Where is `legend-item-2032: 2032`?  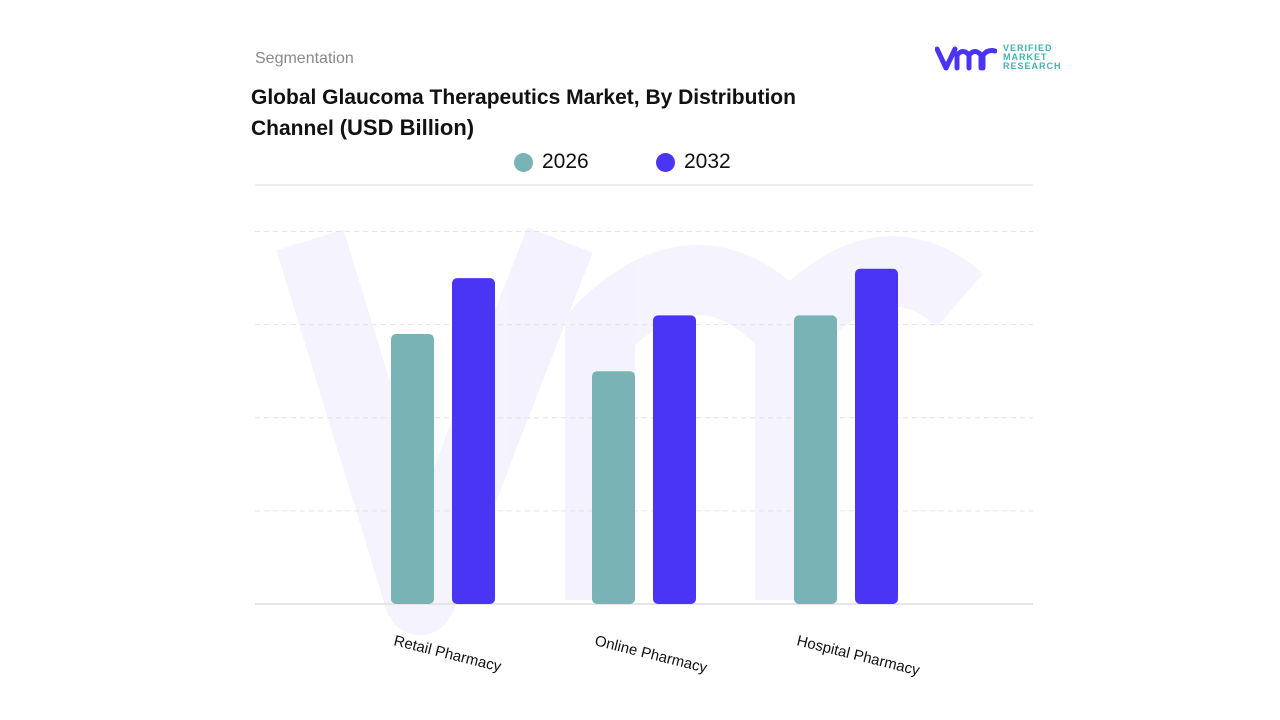
legend-item-2032: 2032 is located at coordinates (693, 162).